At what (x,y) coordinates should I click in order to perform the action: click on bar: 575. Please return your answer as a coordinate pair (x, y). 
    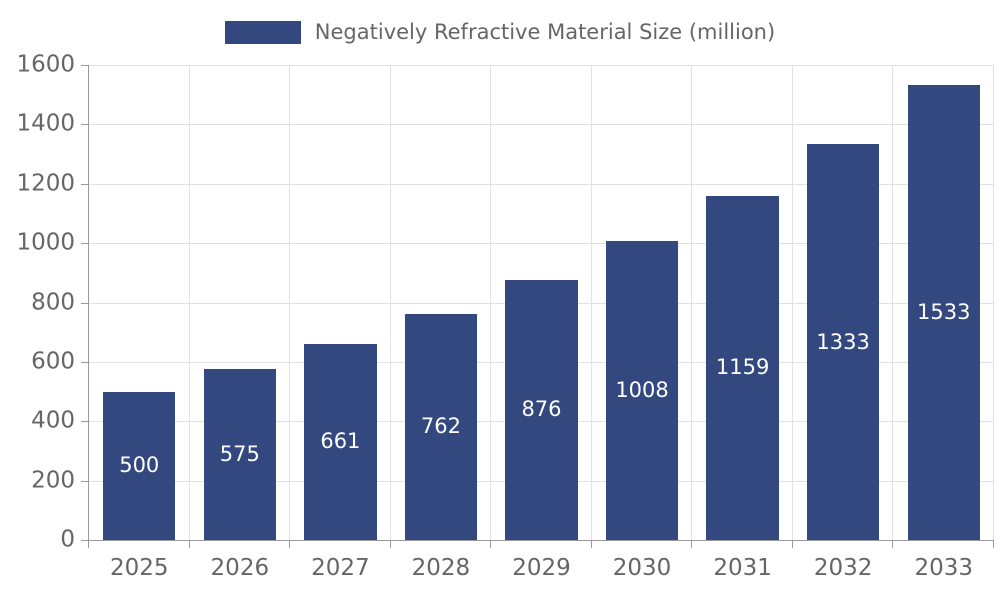
    Looking at the image, I should click on (240, 454).